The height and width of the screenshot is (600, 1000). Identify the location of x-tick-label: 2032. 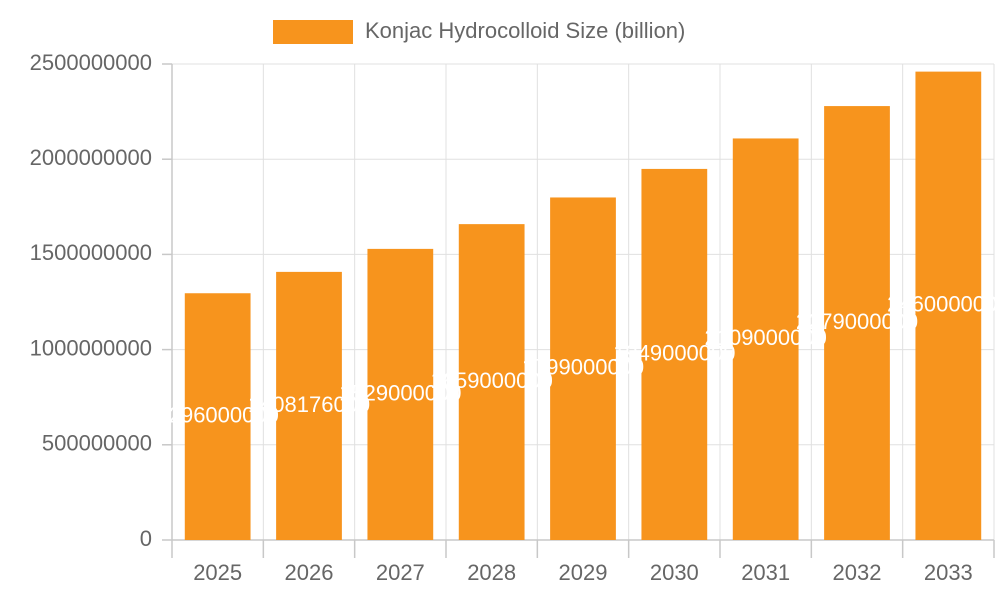
(857, 572).